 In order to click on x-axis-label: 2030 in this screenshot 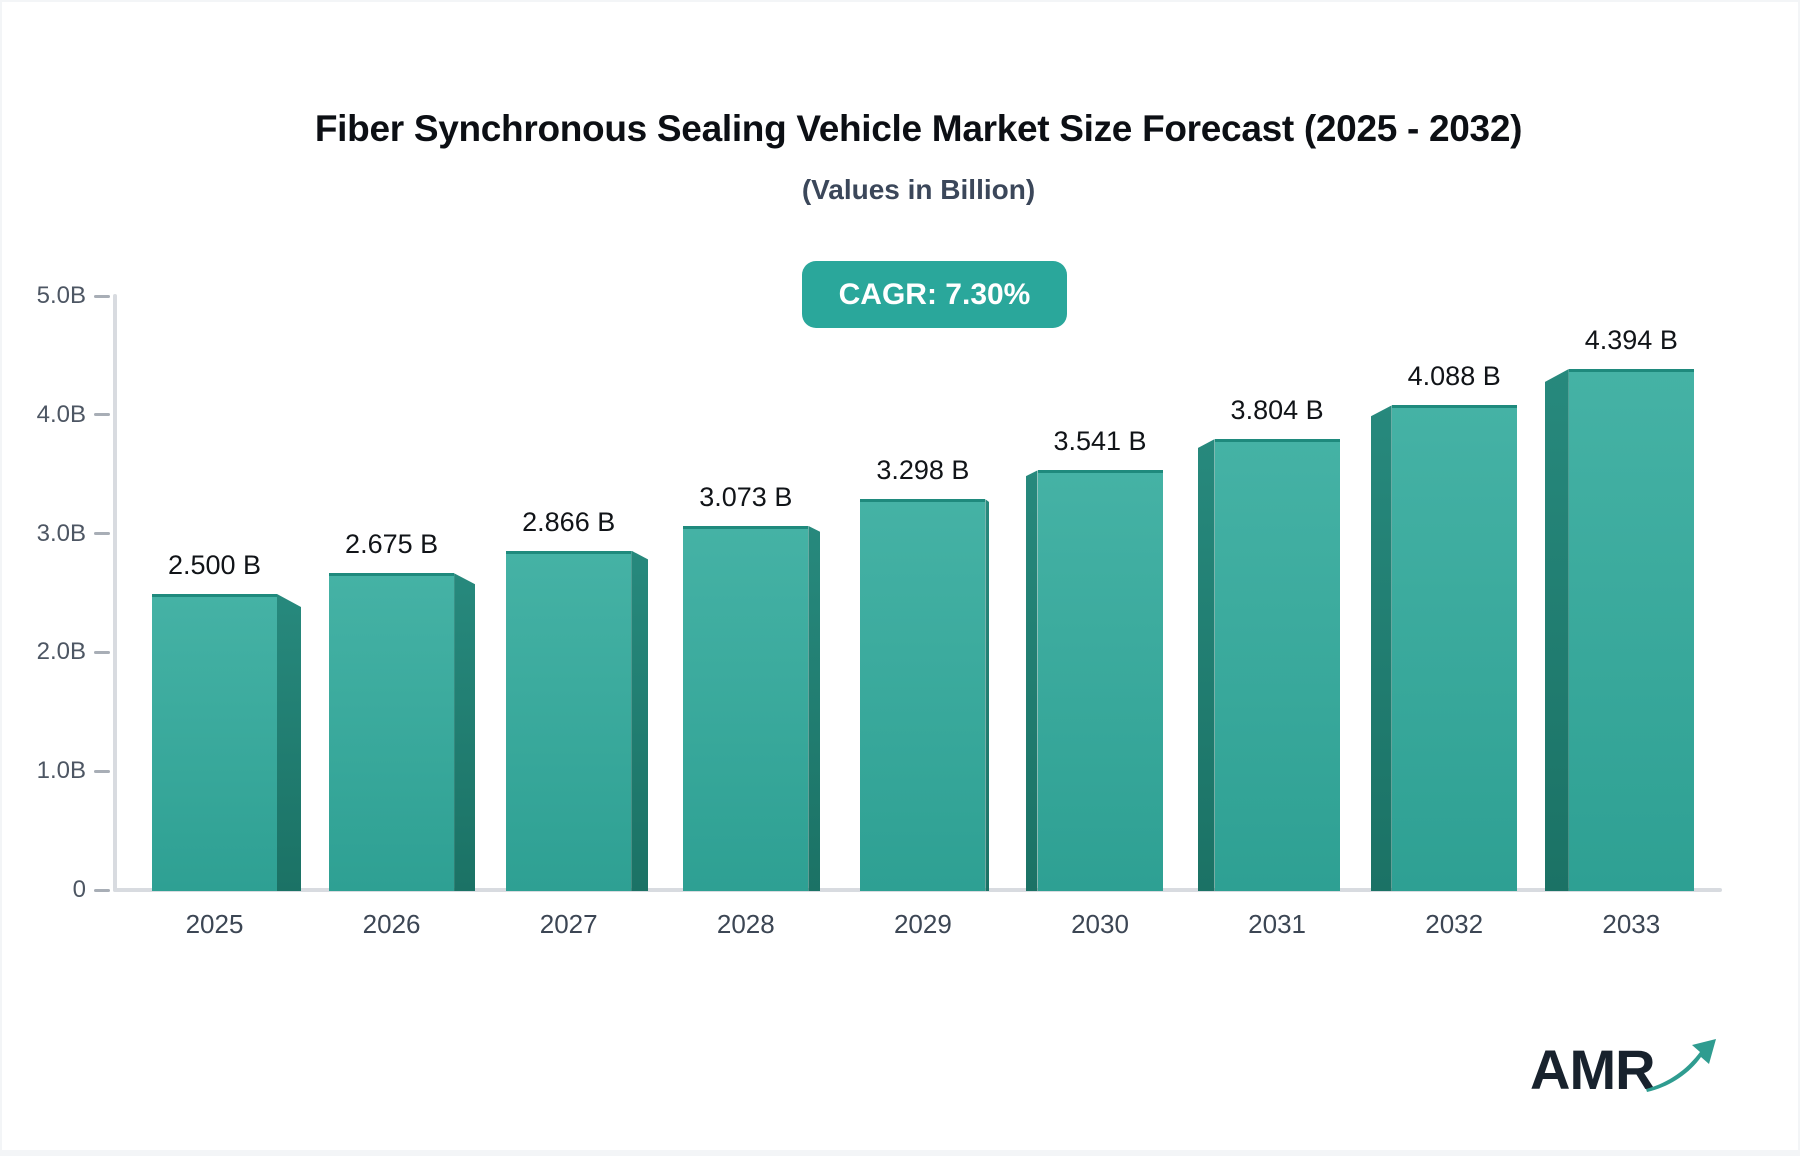, I will do `click(1100, 924)`.